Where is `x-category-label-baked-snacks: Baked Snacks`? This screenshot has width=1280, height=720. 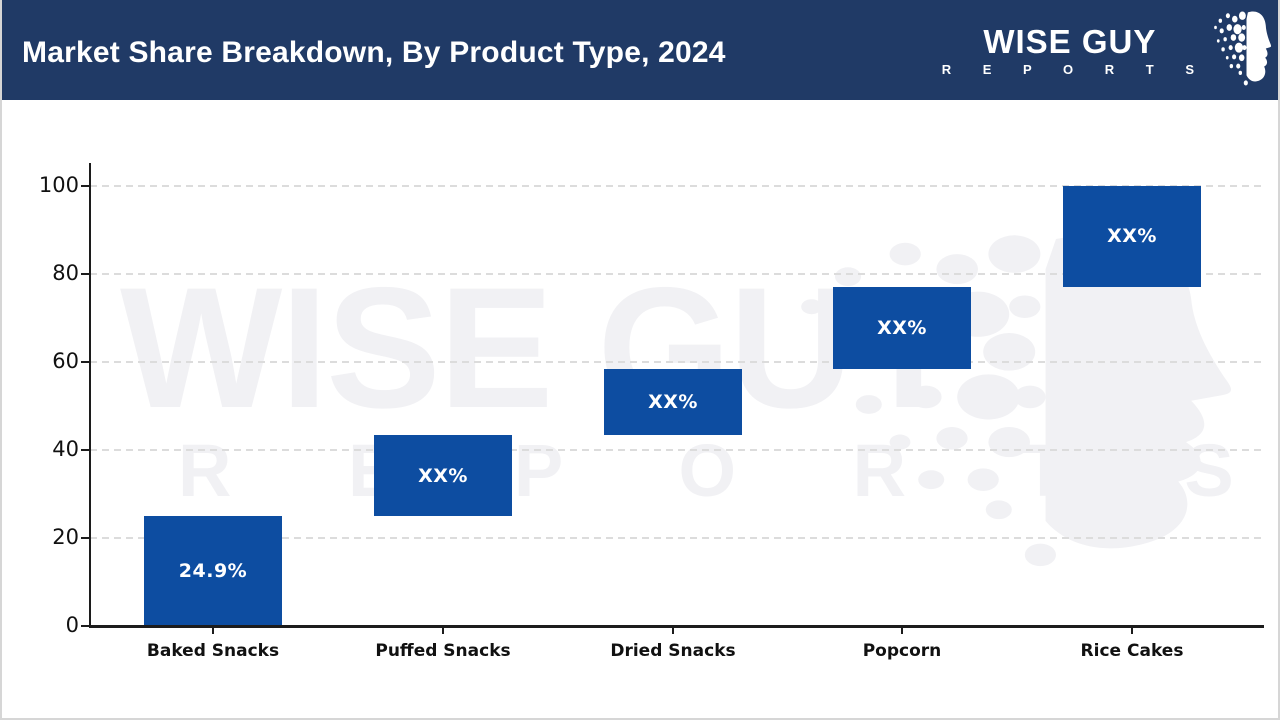 x-category-label-baked-snacks: Baked Snacks is located at coordinates (213, 651).